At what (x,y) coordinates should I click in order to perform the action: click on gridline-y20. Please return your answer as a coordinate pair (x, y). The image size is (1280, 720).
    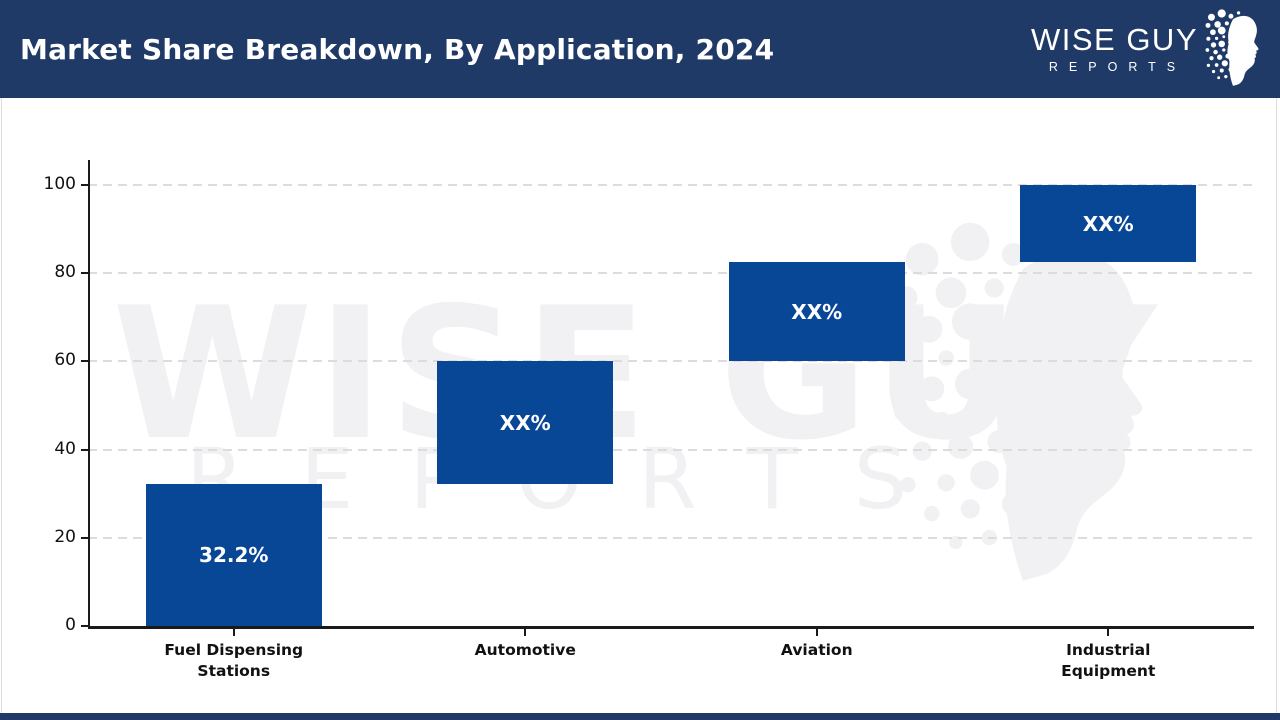
    Looking at the image, I should click on (671, 537).